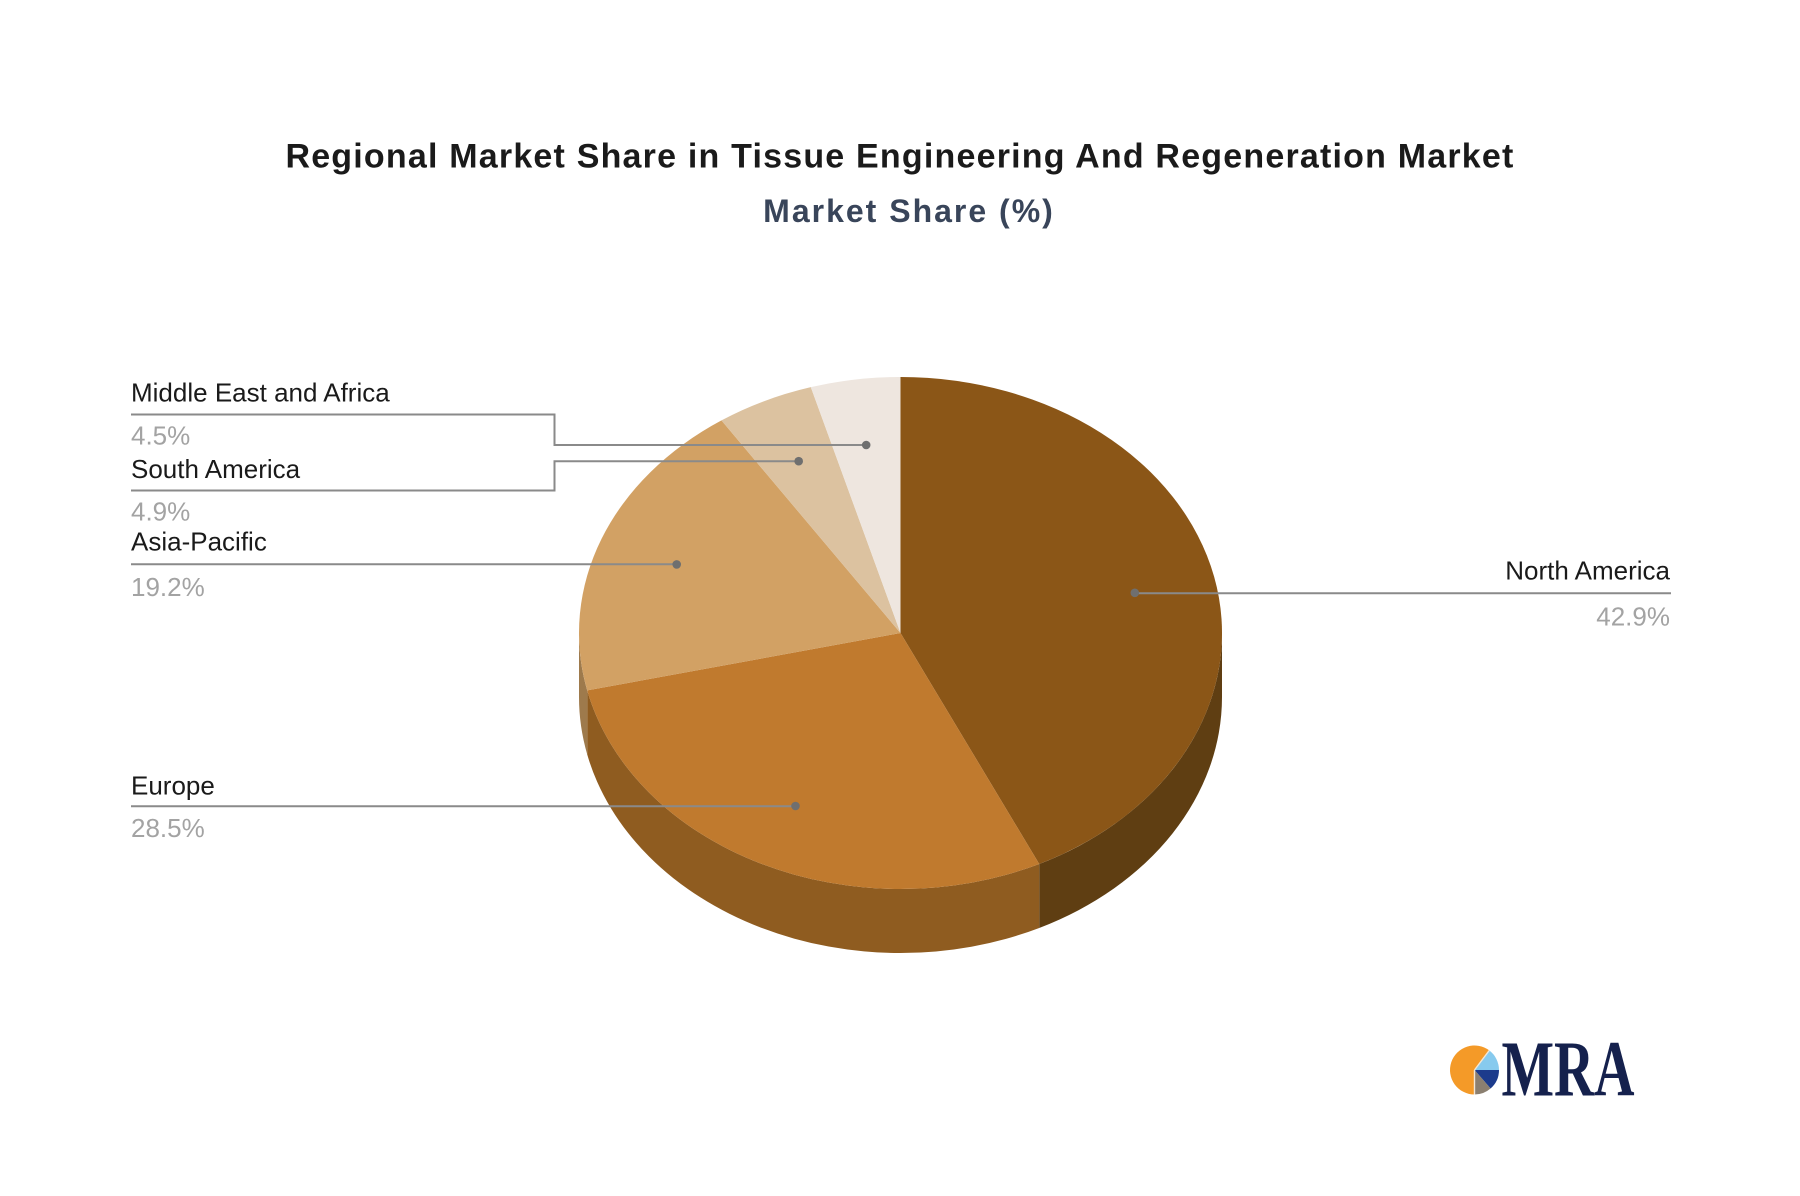 This screenshot has height=1196, width=1800. I want to click on svg-text: 4.5%, so click(160, 436).